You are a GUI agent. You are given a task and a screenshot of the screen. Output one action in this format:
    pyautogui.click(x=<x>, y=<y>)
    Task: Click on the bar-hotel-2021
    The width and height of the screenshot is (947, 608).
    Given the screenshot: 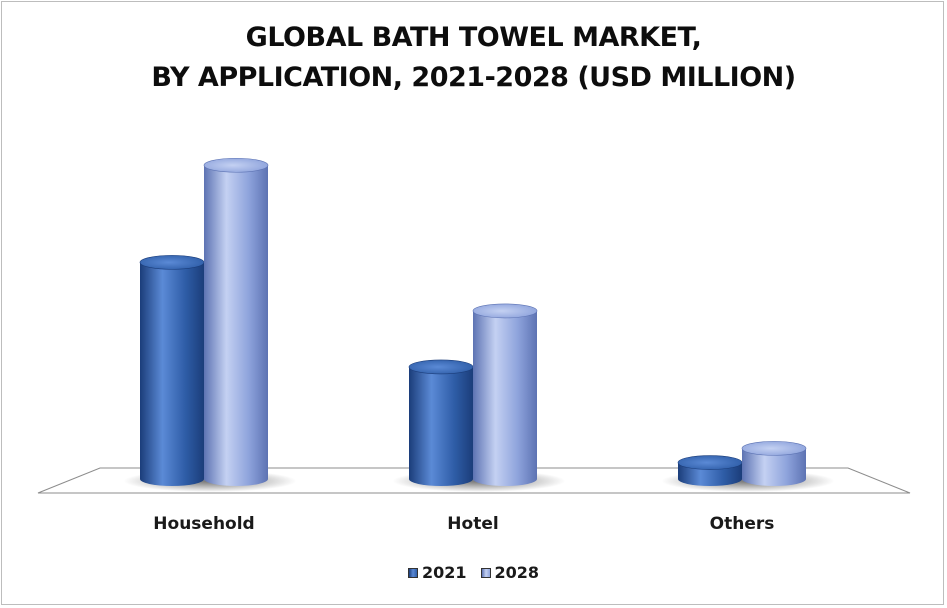 What is the action you would take?
    pyautogui.click(x=441, y=422)
    